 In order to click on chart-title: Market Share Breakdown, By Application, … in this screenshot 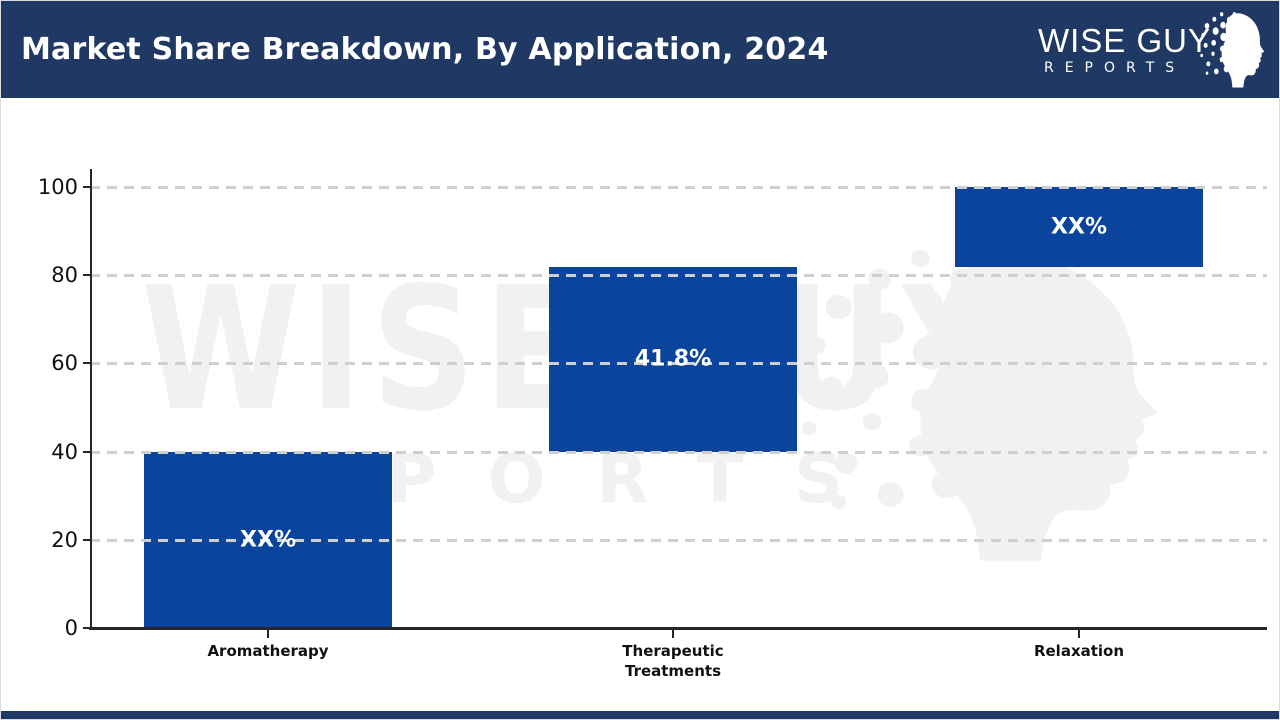, I will do `click(425, 49)`.